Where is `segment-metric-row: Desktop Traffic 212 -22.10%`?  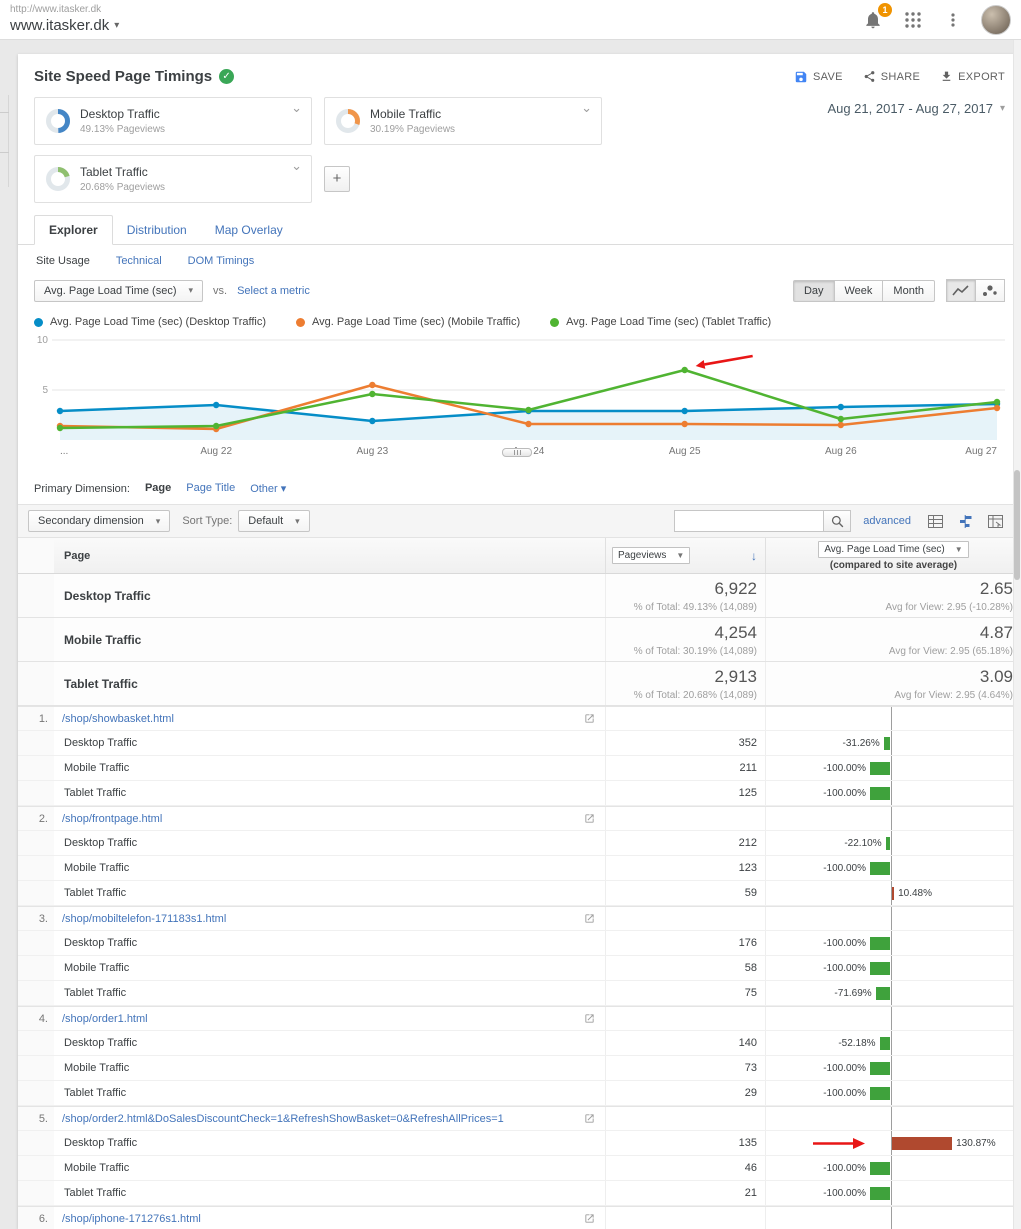
segment-metric-row: Desktop Traffic 212 -22.10% is located at coordinates (519, 843).